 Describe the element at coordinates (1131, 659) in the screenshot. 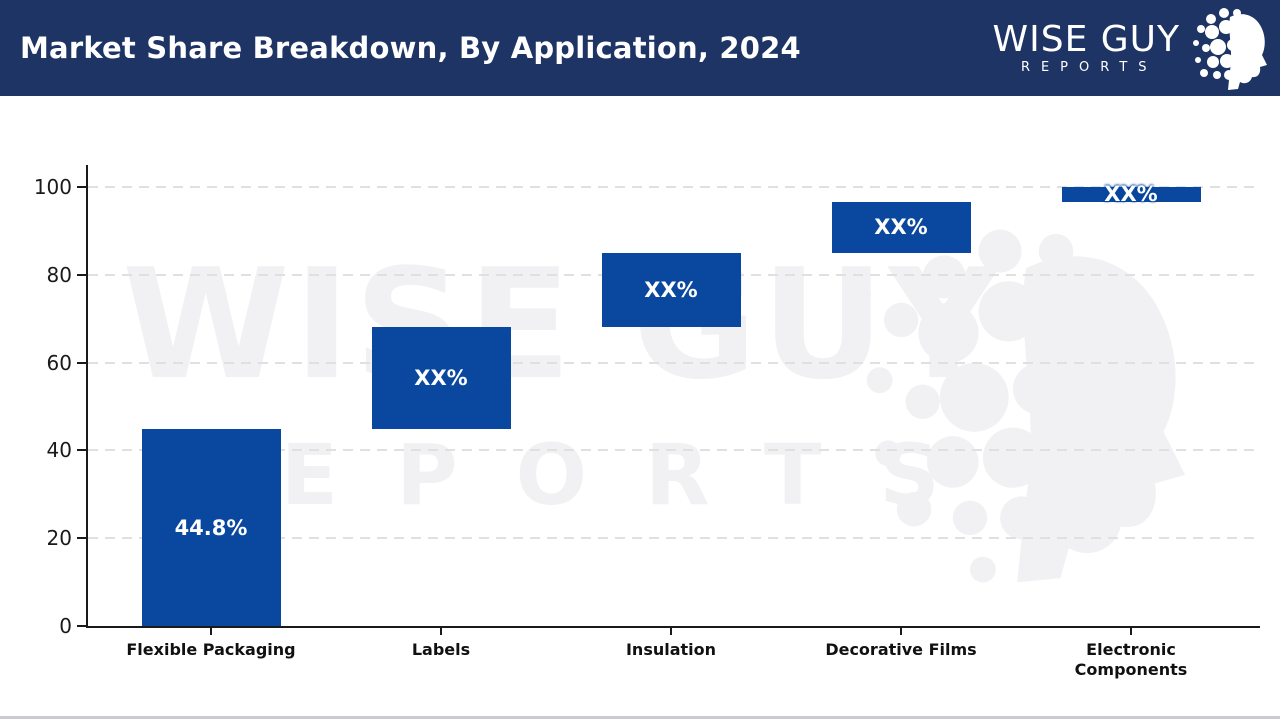

I see `x-category-label: Electronic Components` at that location.